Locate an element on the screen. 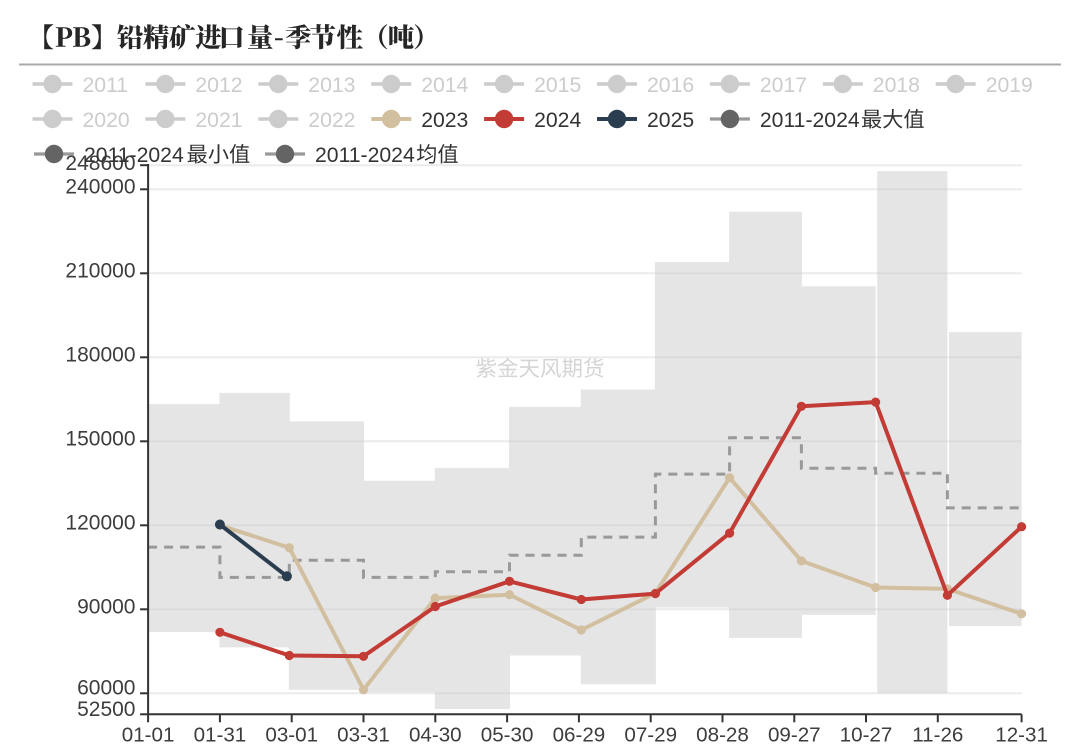 The width and height of the screenshot is (1080, 754). svg-text: 2021 is located at coordinates (218, 120).